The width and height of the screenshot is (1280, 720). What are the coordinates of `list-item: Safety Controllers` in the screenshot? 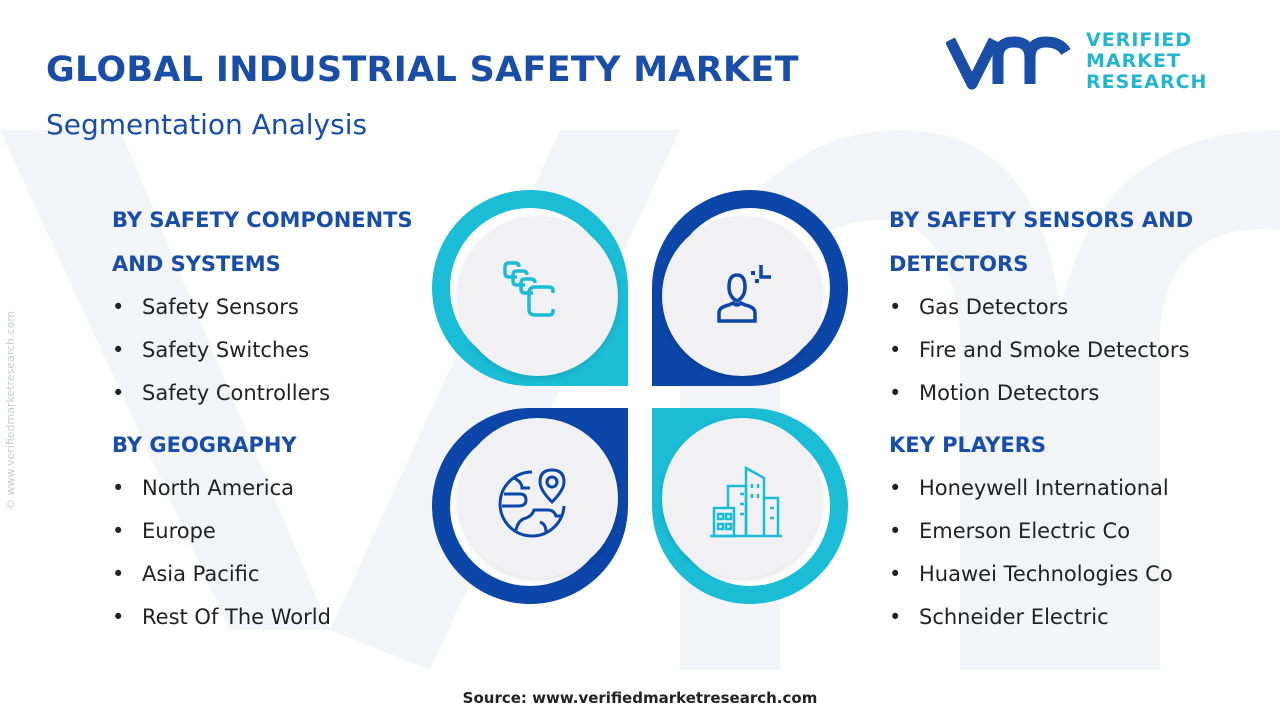 It's located at (262, 393).